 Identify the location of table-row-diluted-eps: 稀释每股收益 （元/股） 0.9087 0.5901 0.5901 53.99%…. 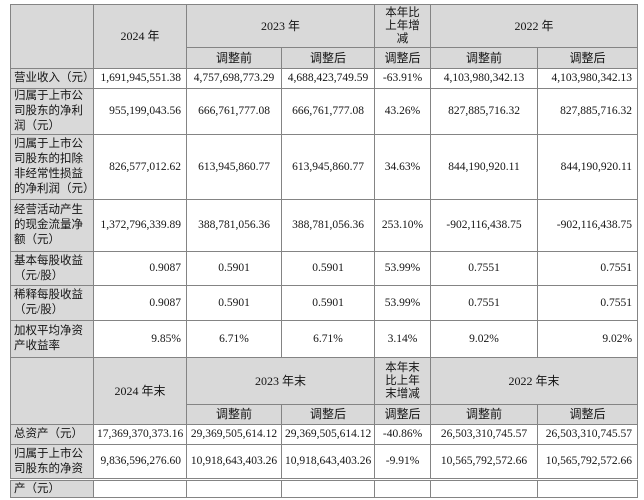
(324, 303).